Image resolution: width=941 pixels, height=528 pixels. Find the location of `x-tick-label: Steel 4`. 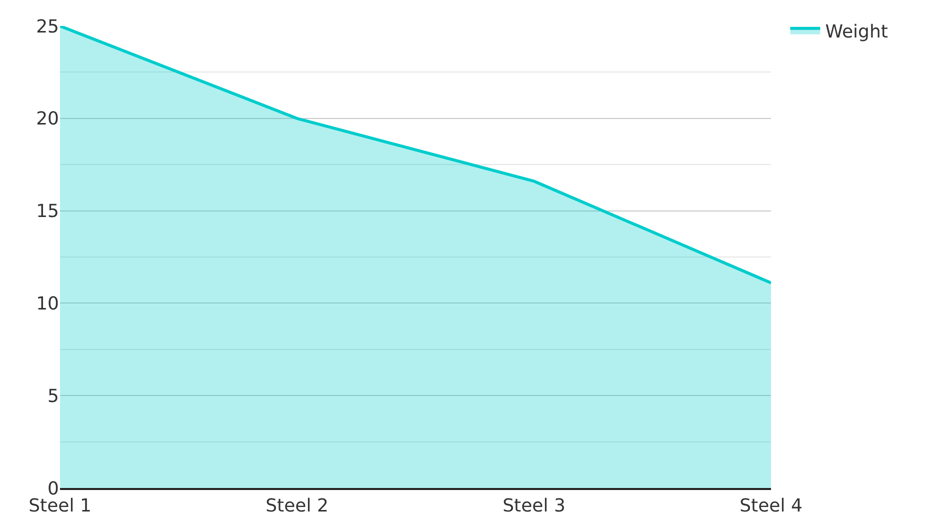

x-tick-label: Steel 4 is located at coordinates (771, 505).